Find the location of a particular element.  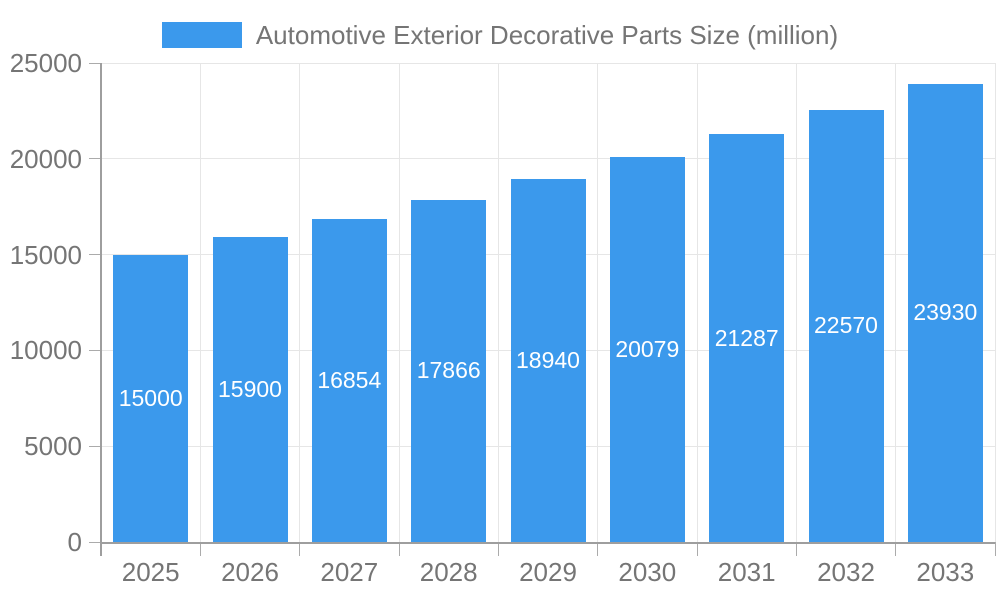

bar-2030: 20079 is located at coordinates (647, 349).